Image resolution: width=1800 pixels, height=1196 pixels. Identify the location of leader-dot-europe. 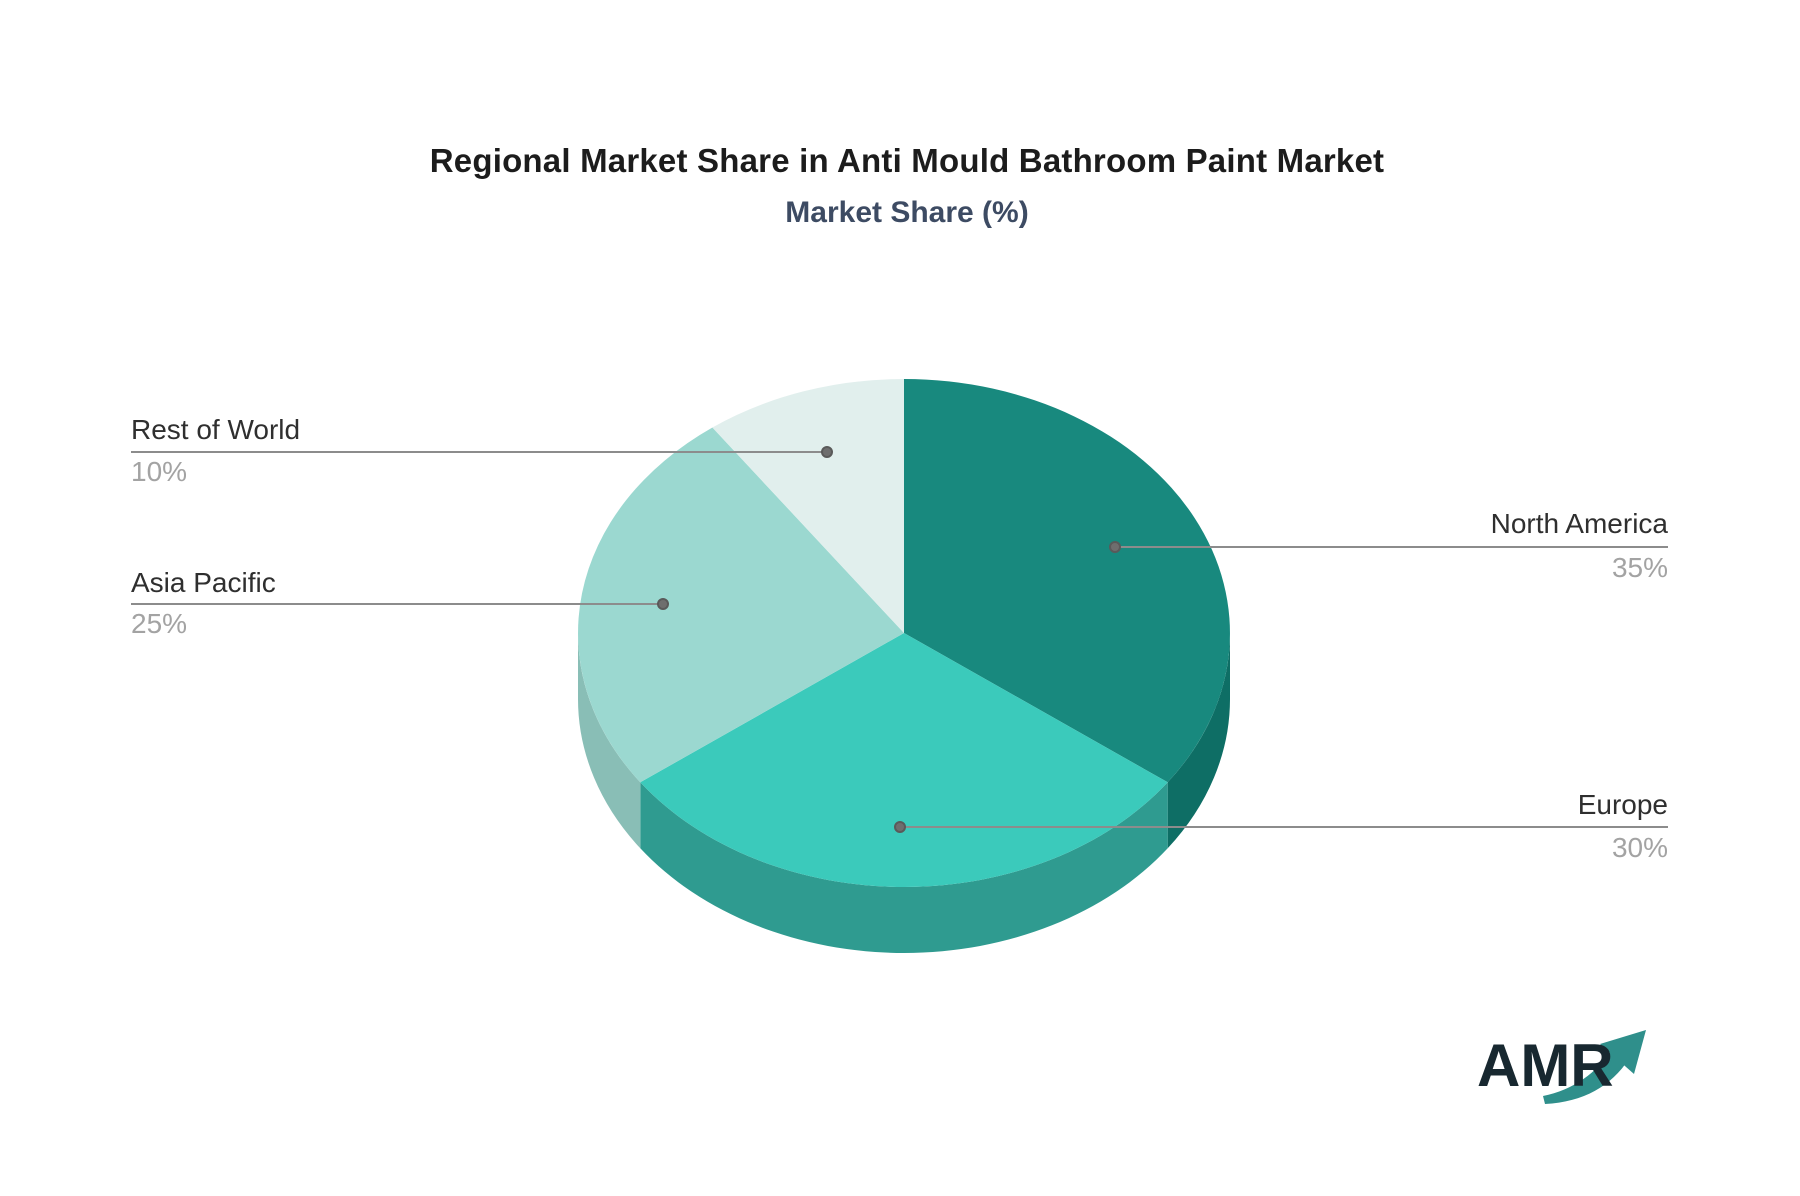
(900, 827).